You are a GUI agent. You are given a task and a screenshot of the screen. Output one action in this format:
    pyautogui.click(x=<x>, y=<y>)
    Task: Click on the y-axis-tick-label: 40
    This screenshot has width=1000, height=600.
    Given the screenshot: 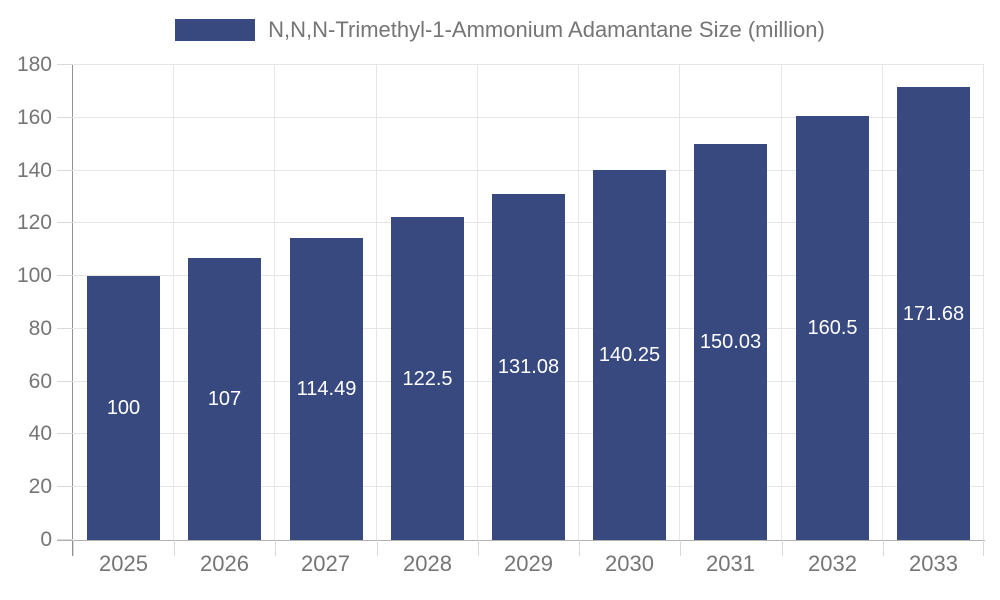 What is the action you would take?
    pyautogui.click(x=40, y=434)
    